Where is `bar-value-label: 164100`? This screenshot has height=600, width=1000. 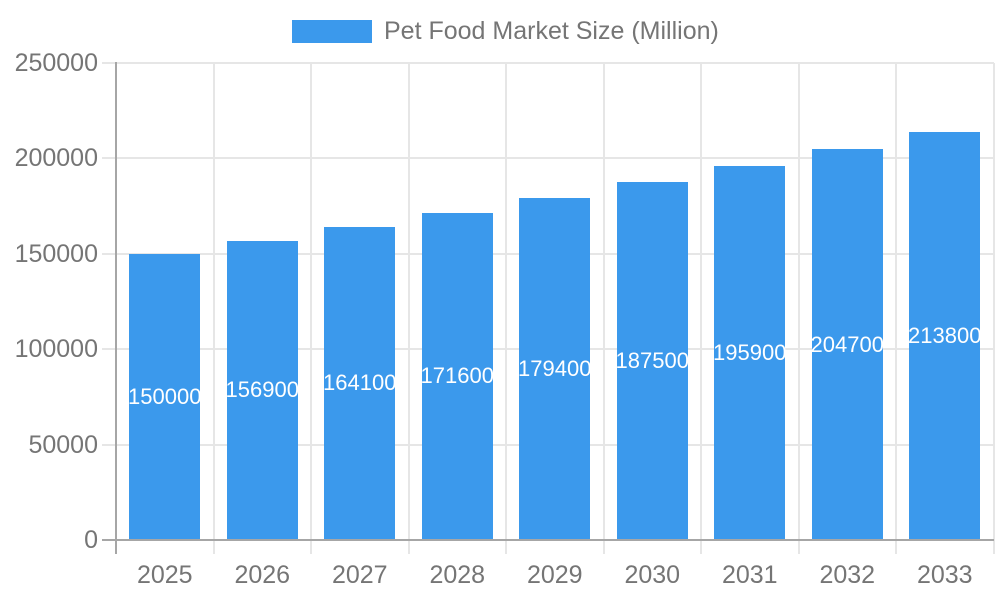 bar-value-label: 164100 is located at coordinates (360, 383).